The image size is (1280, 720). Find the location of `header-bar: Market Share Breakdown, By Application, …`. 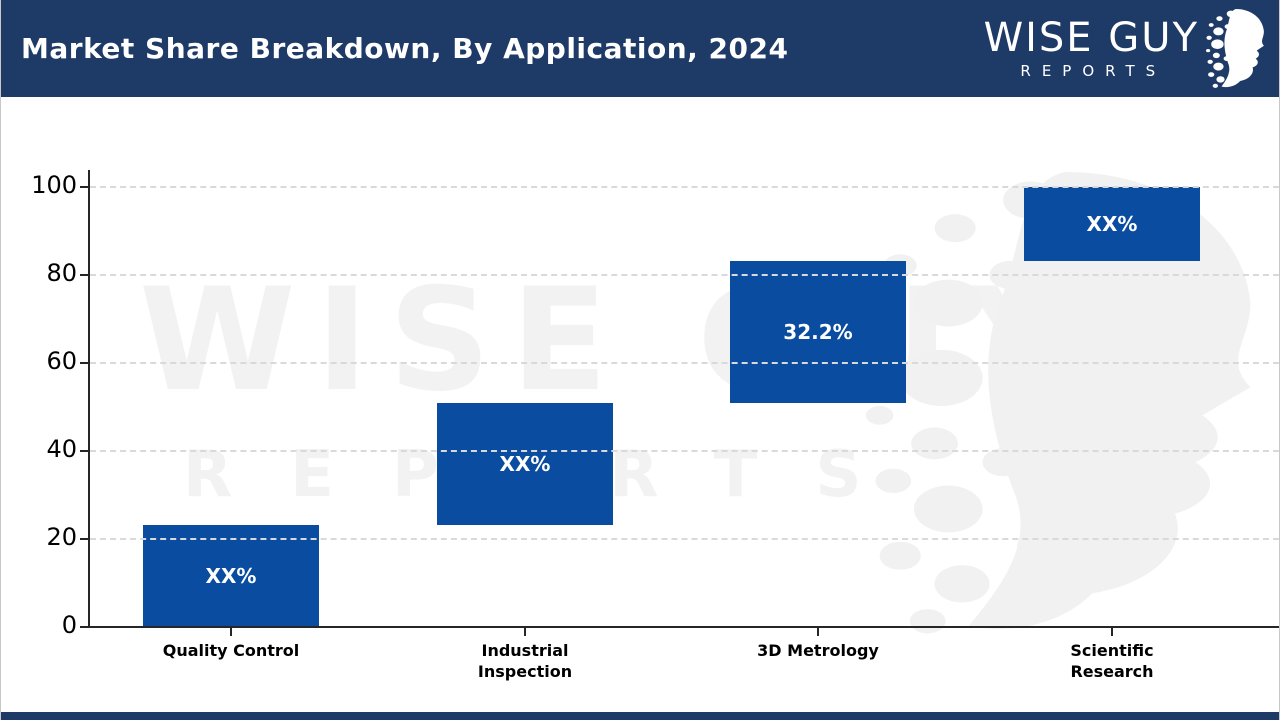

header-bar: Market Share Breakdown, By Application, … is located at coordinates (640, 48).